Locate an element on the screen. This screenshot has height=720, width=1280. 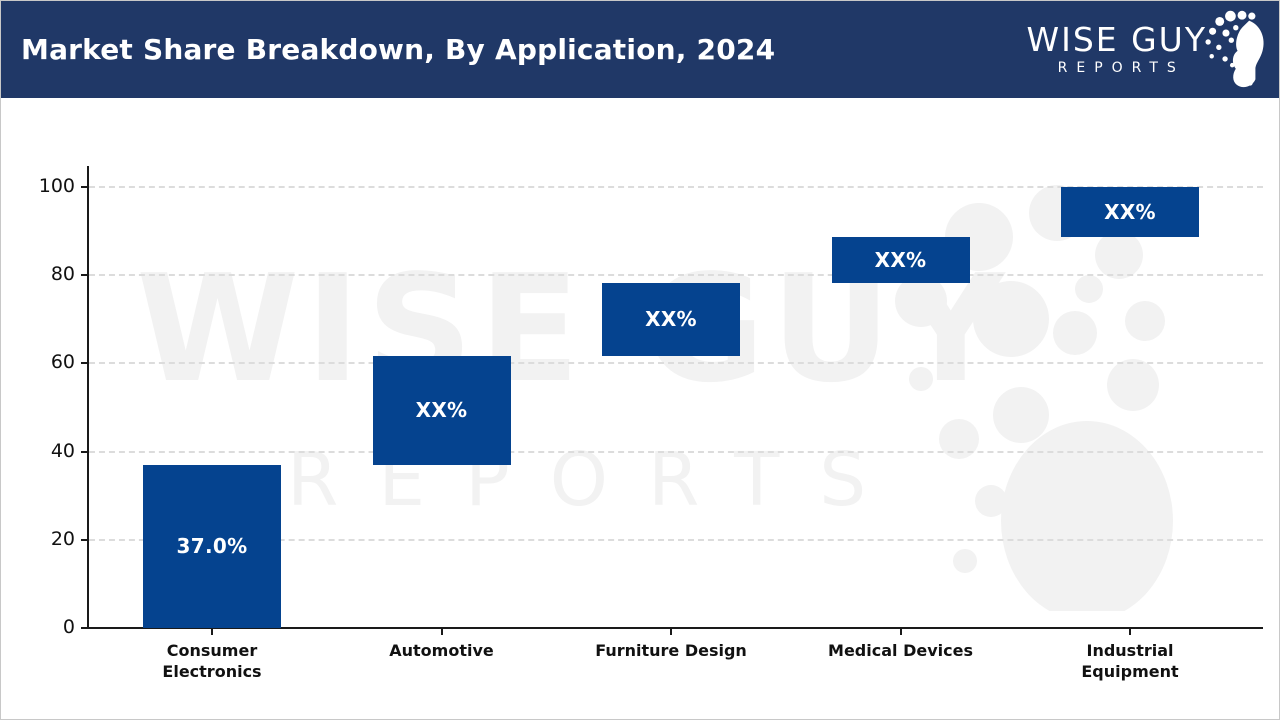
bar-industrial-equipment: XX% is located at coordinates (1130, 212).